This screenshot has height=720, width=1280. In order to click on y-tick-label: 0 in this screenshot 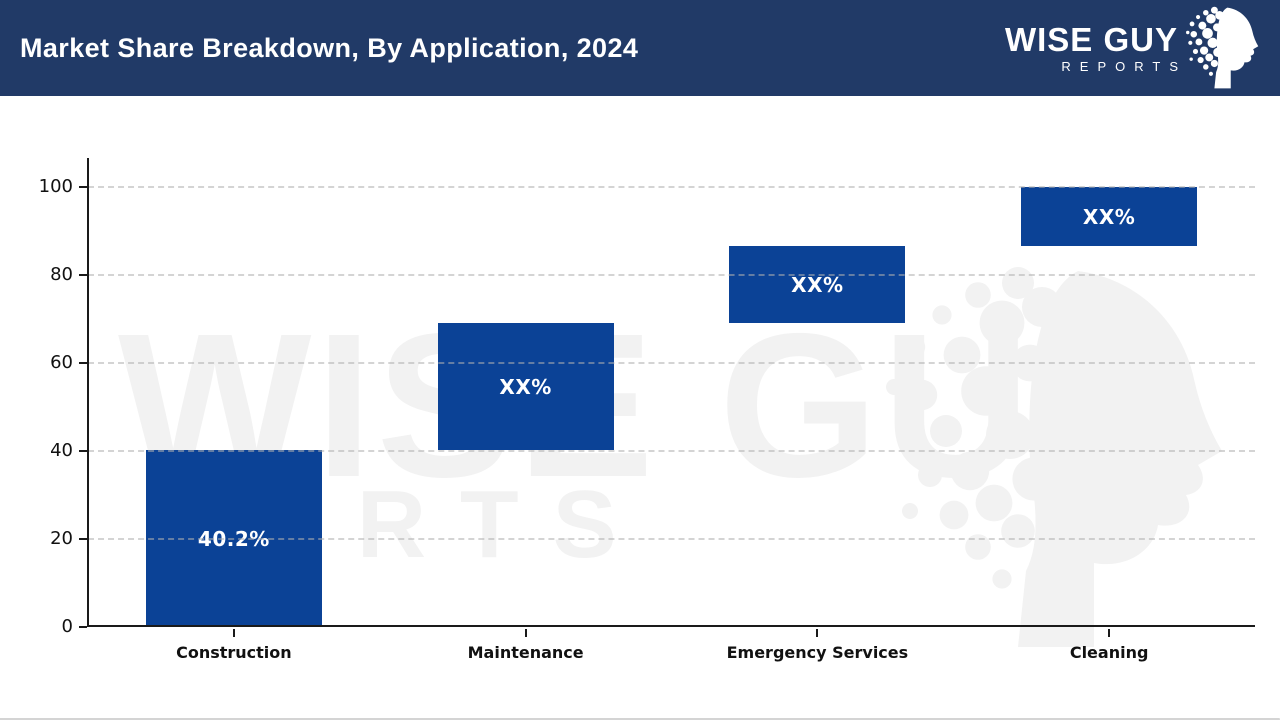, I will do `click(67, 626)`.